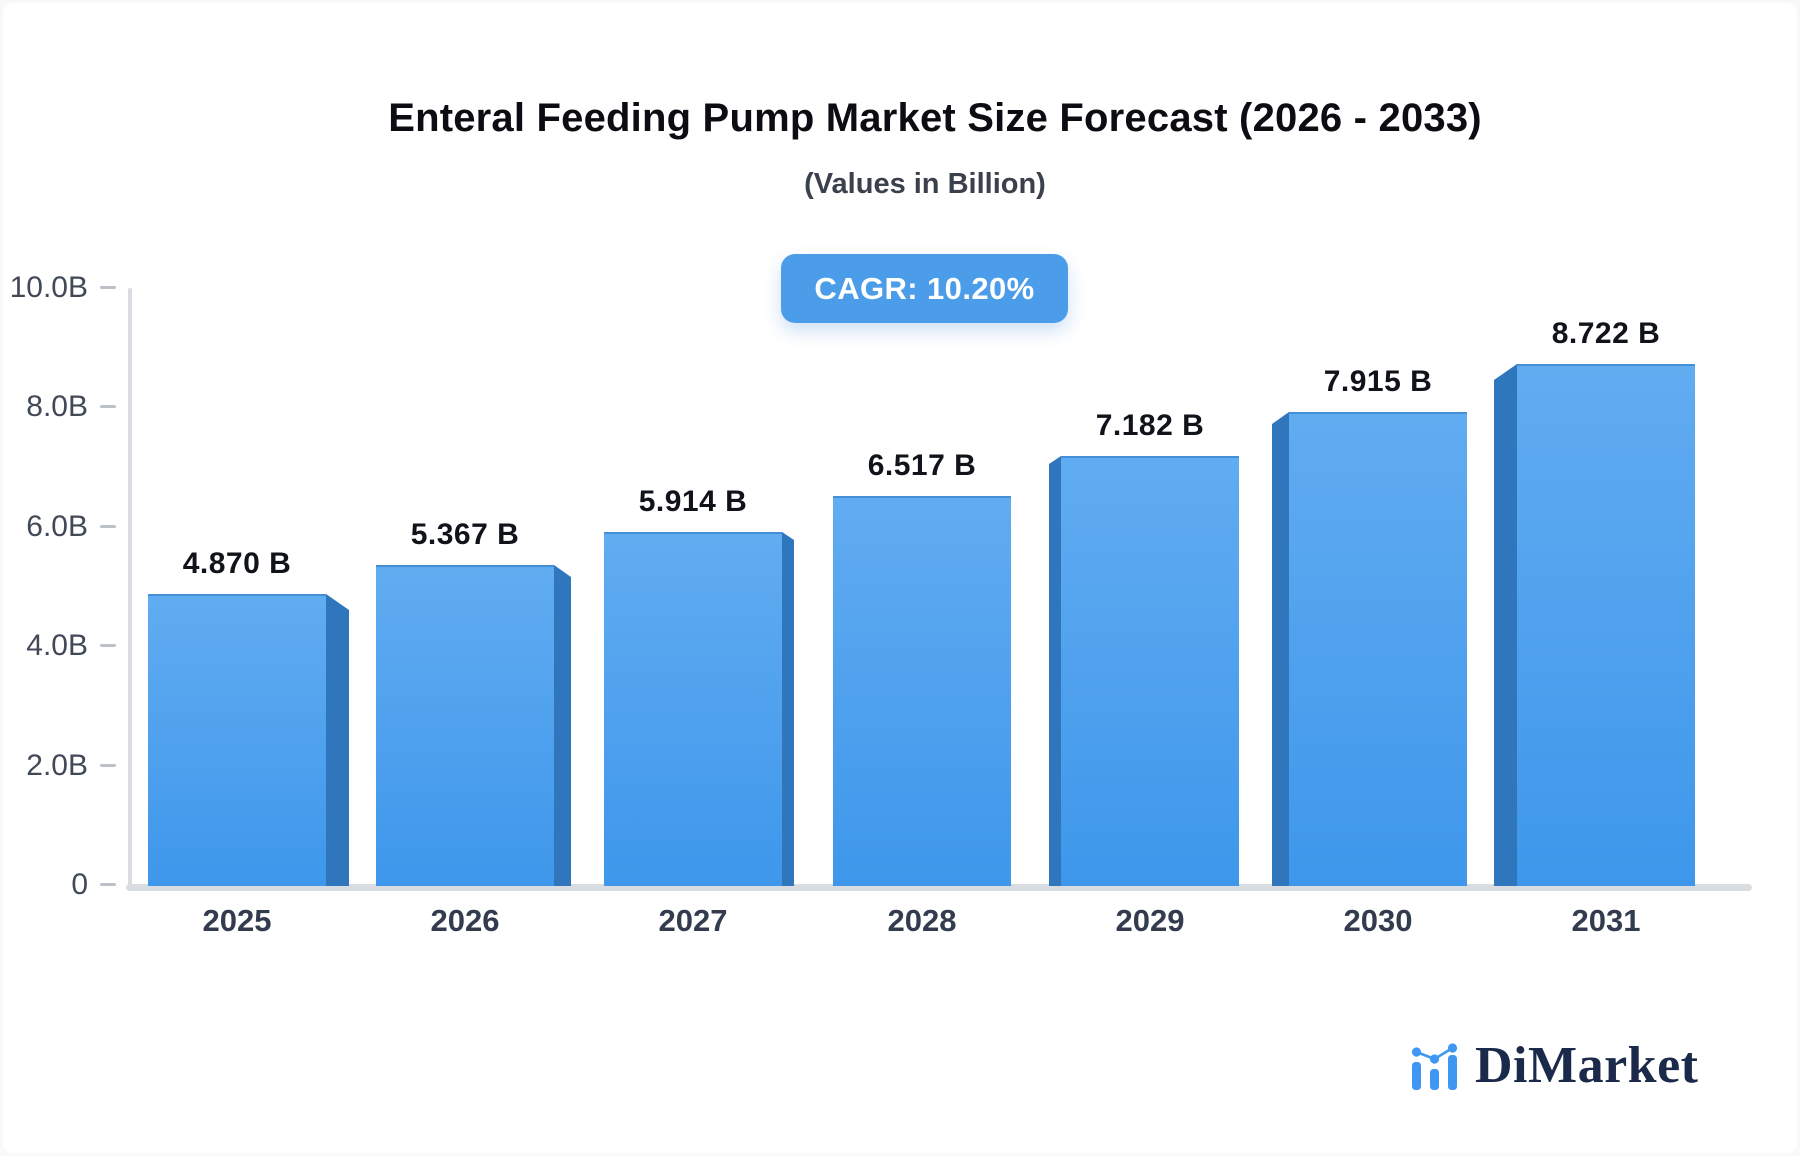 Image resolution: width=1800 pixels, height=1156 pixels. I want to click on bar-2026, so click(465, 725).